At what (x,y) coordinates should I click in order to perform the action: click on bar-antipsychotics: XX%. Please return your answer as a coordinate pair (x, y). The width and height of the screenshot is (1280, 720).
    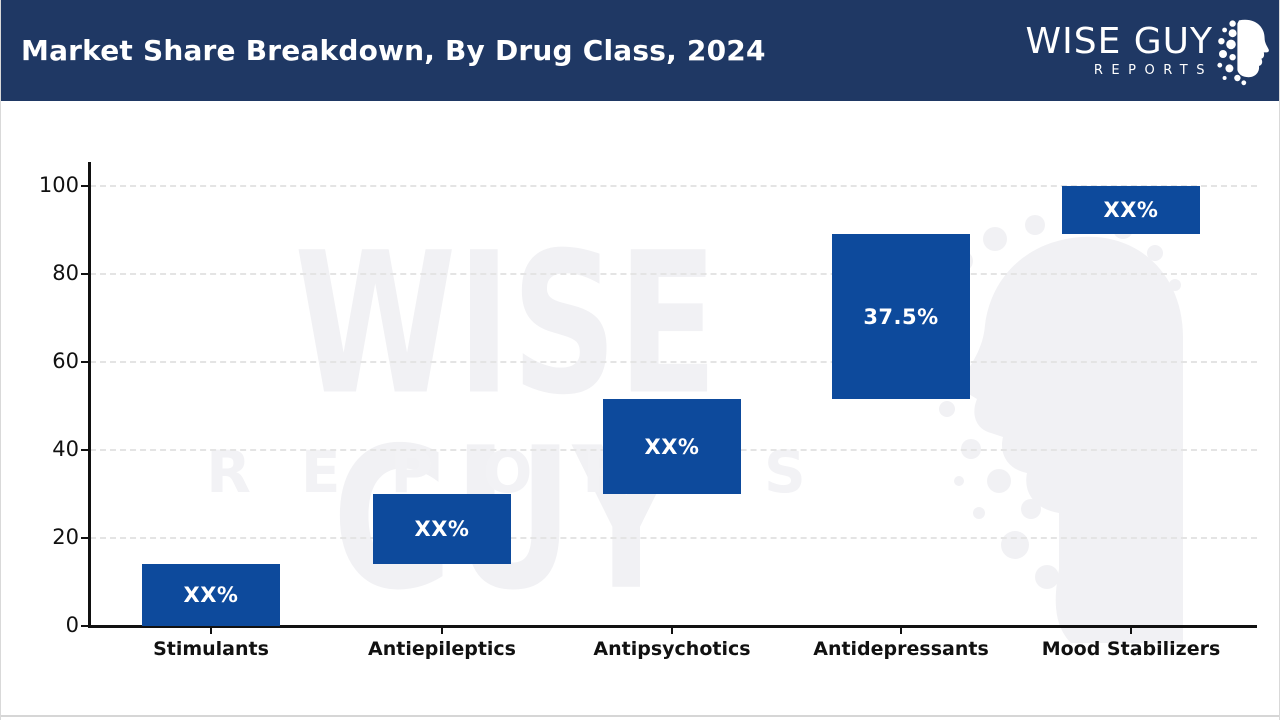
    Looking at the image, I should click on (672, 446).